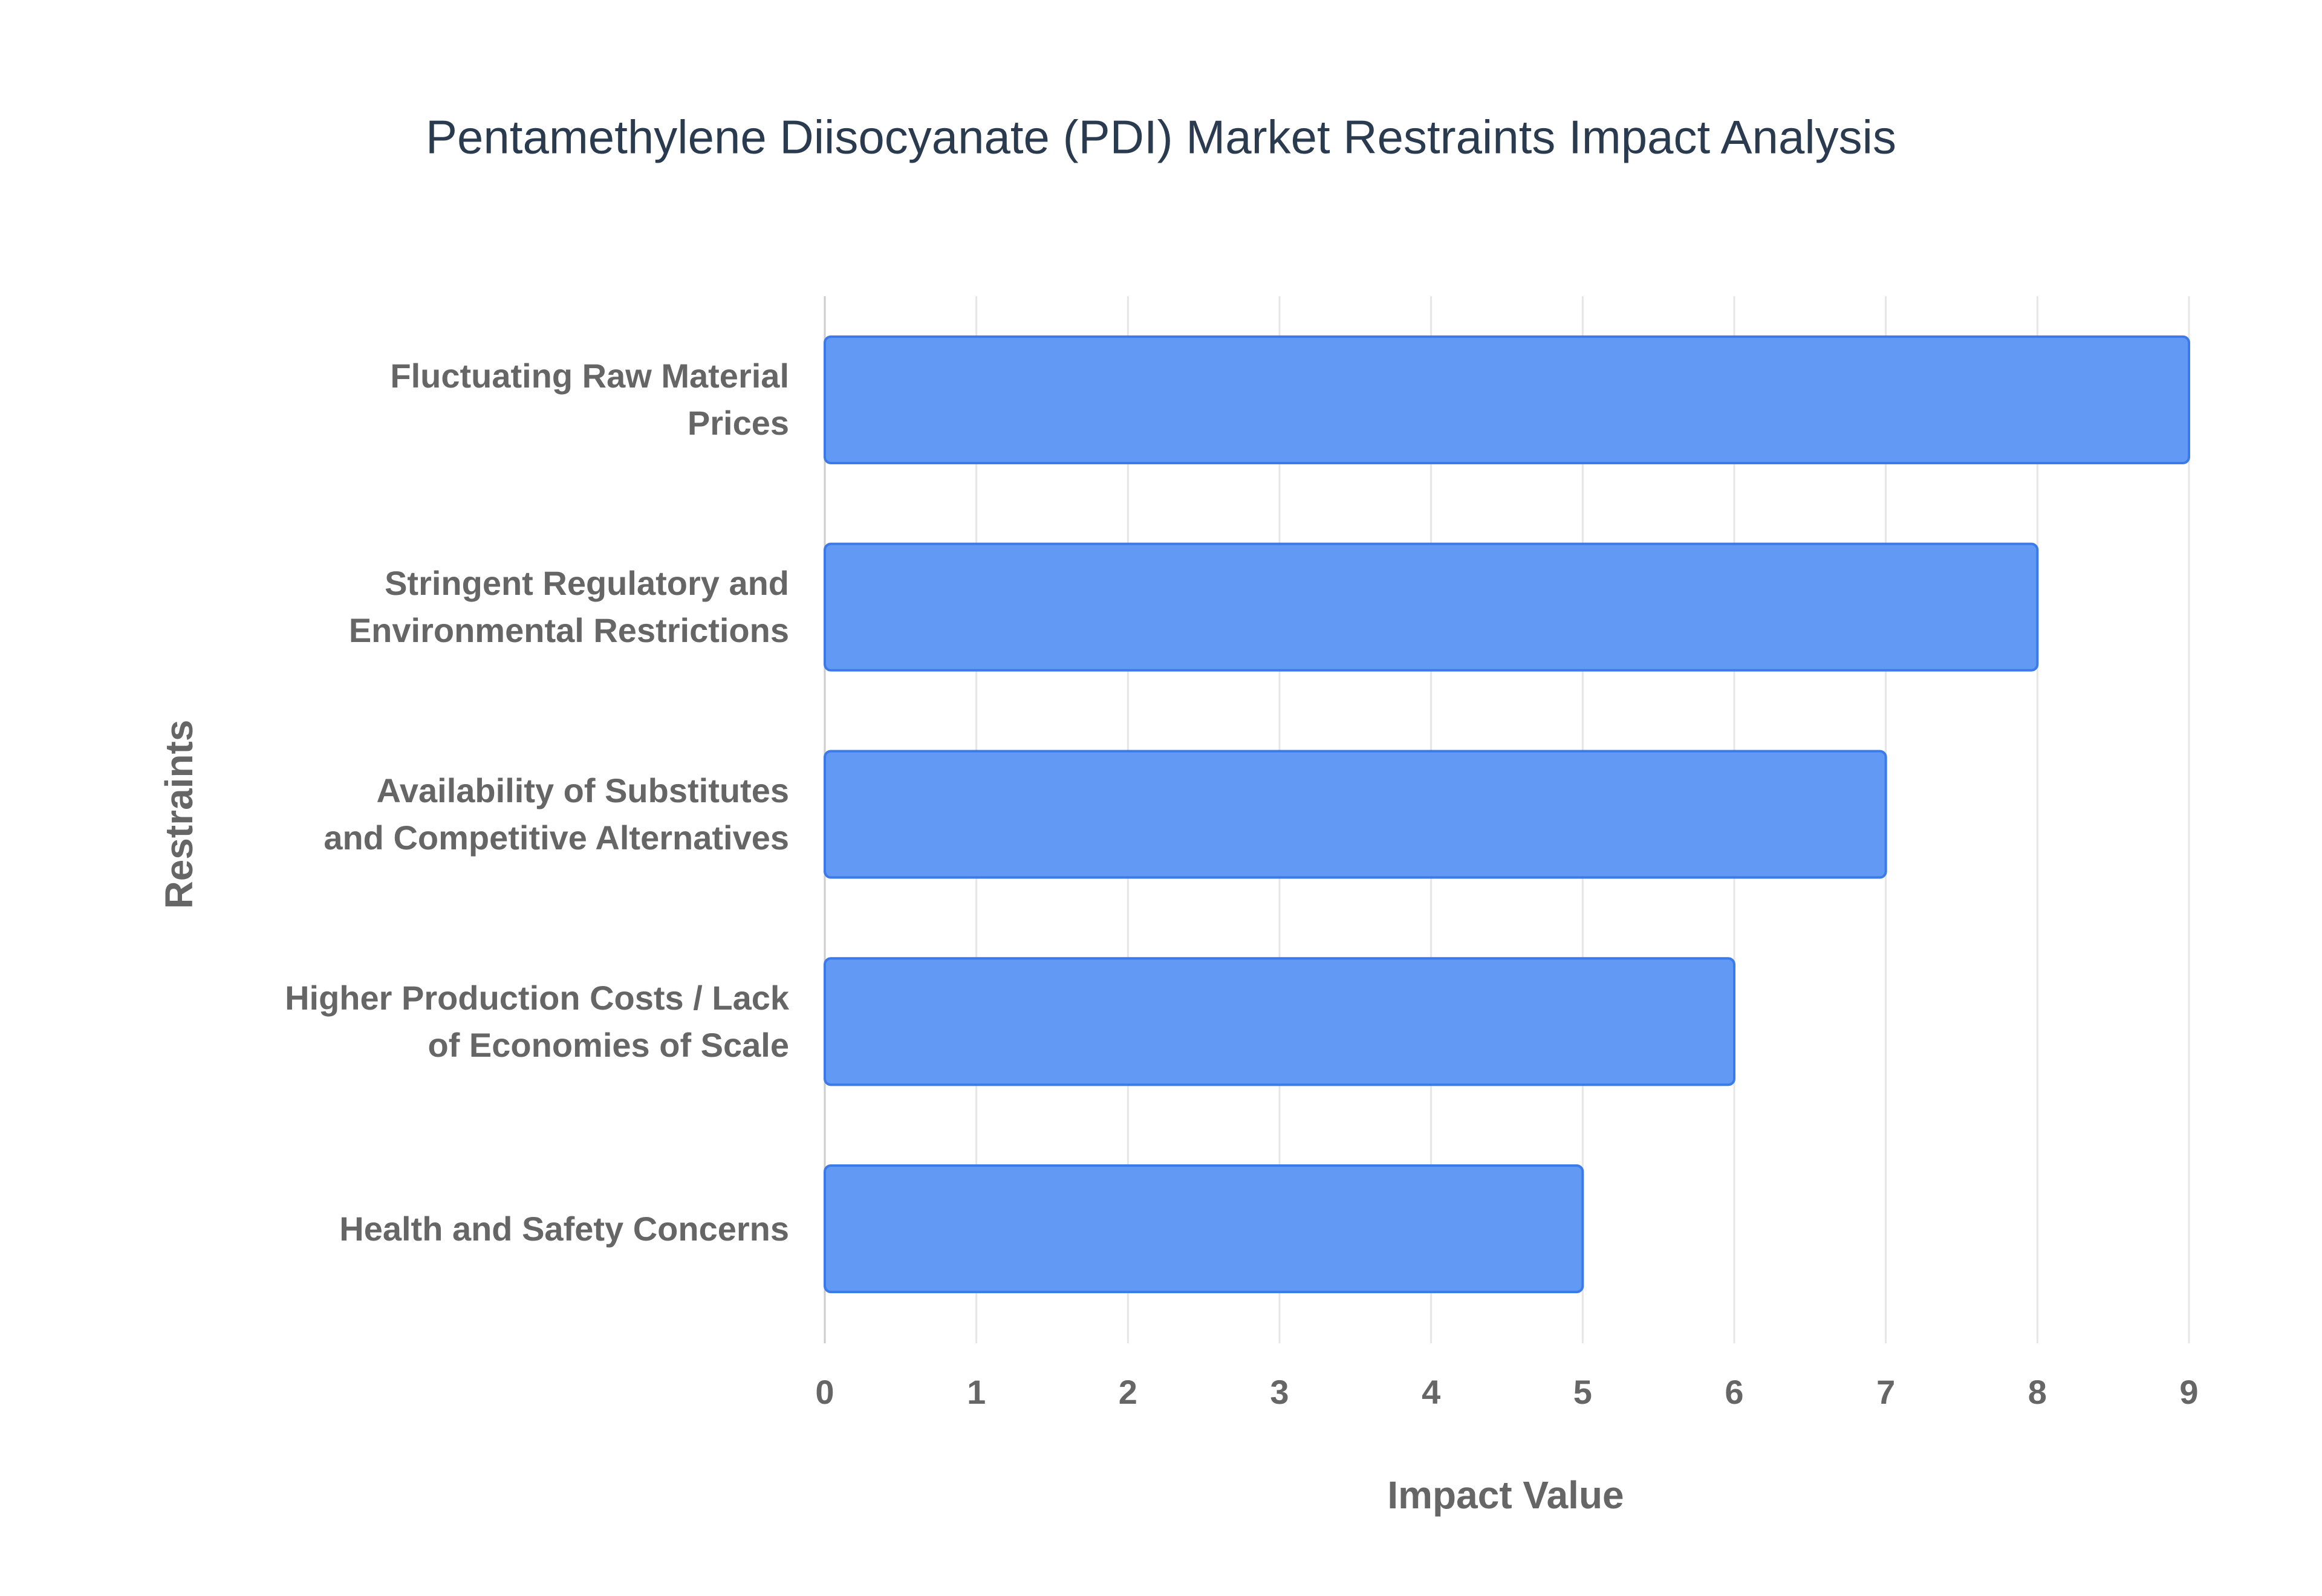 Image resolution: width=2322 pixels, height=1596 pixels. Describe the element at coordinates (1431, 1392) in the screenshot. I see `x-tick-label: 4` at that location.